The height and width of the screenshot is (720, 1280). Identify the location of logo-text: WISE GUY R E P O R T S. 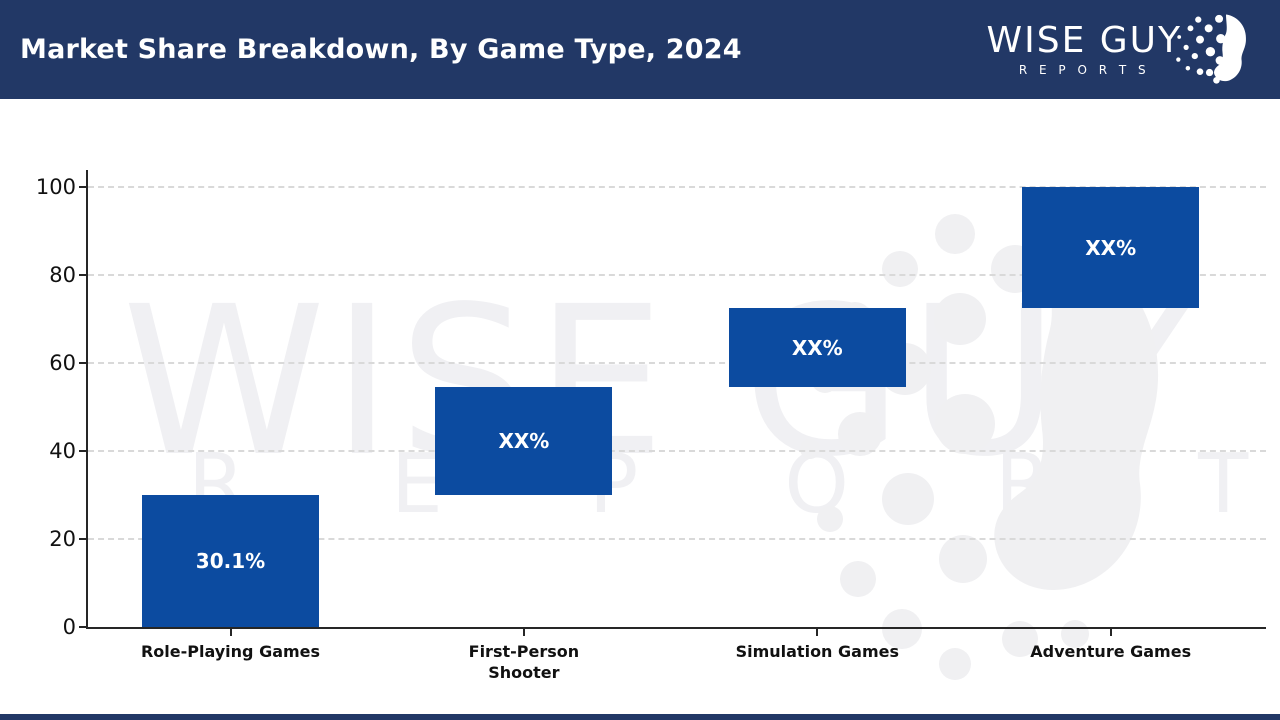
(1084, 48).